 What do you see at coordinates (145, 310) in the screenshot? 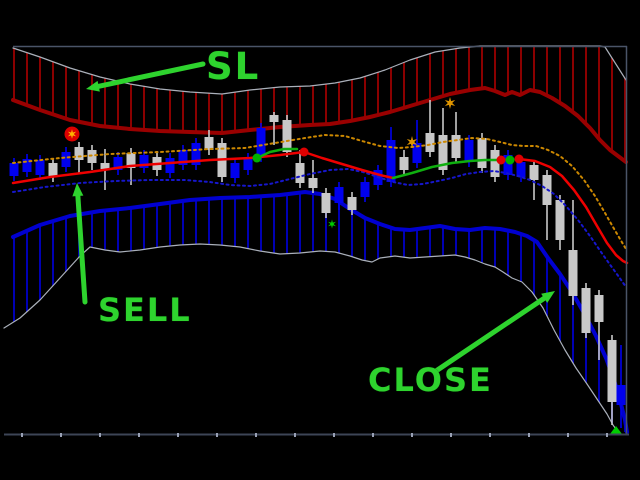
I see `sell-annotation-label: SELL` at bounding box center [145, 310].